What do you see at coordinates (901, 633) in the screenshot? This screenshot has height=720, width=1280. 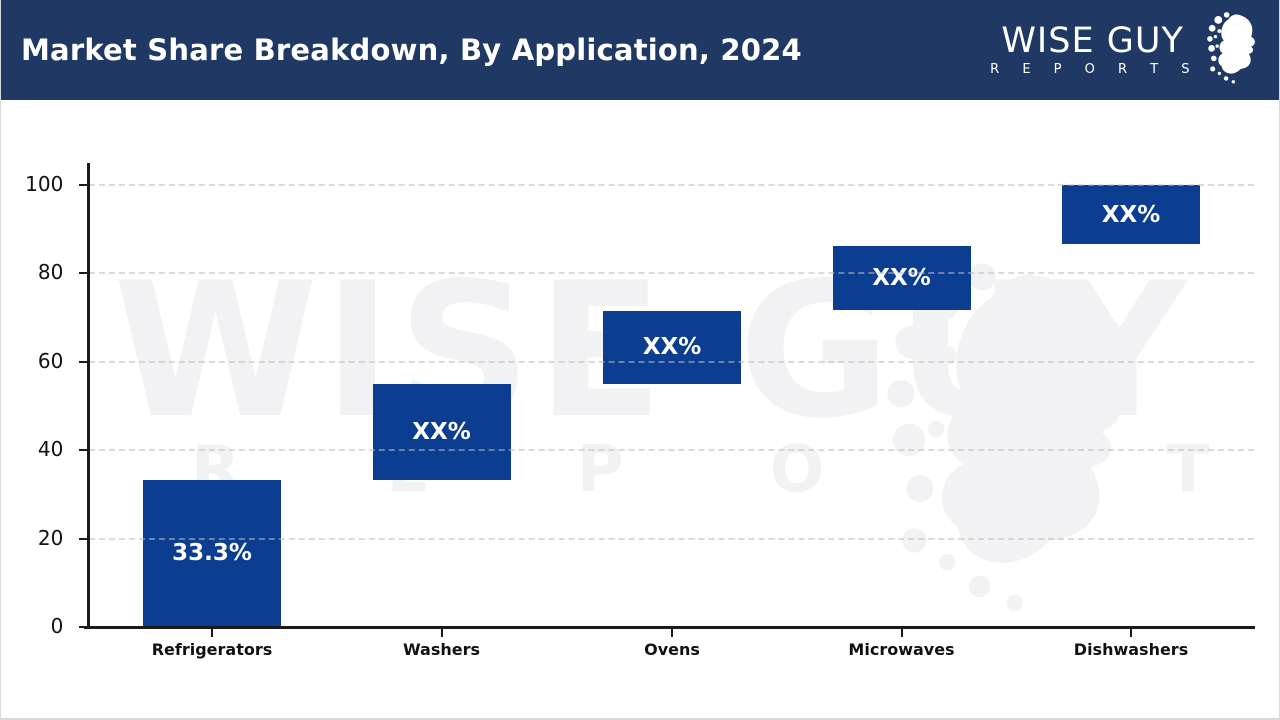 I see `x-tick-mark-microwaves` at bounding box center [901, 633].